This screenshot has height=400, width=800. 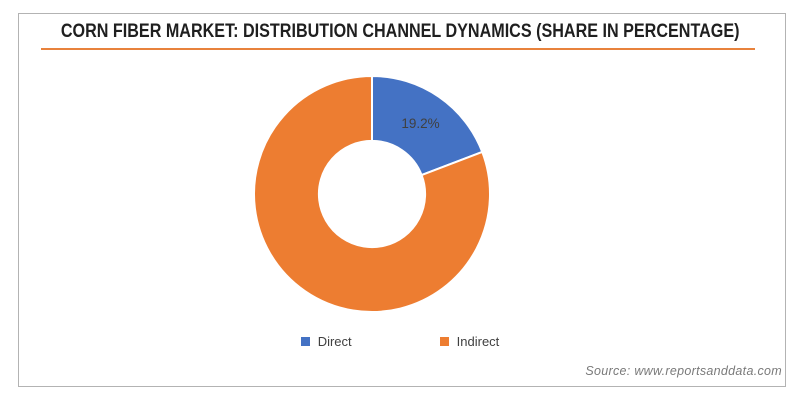 I want to click on slice-label: 19.2%, so click(x=420, y=123).